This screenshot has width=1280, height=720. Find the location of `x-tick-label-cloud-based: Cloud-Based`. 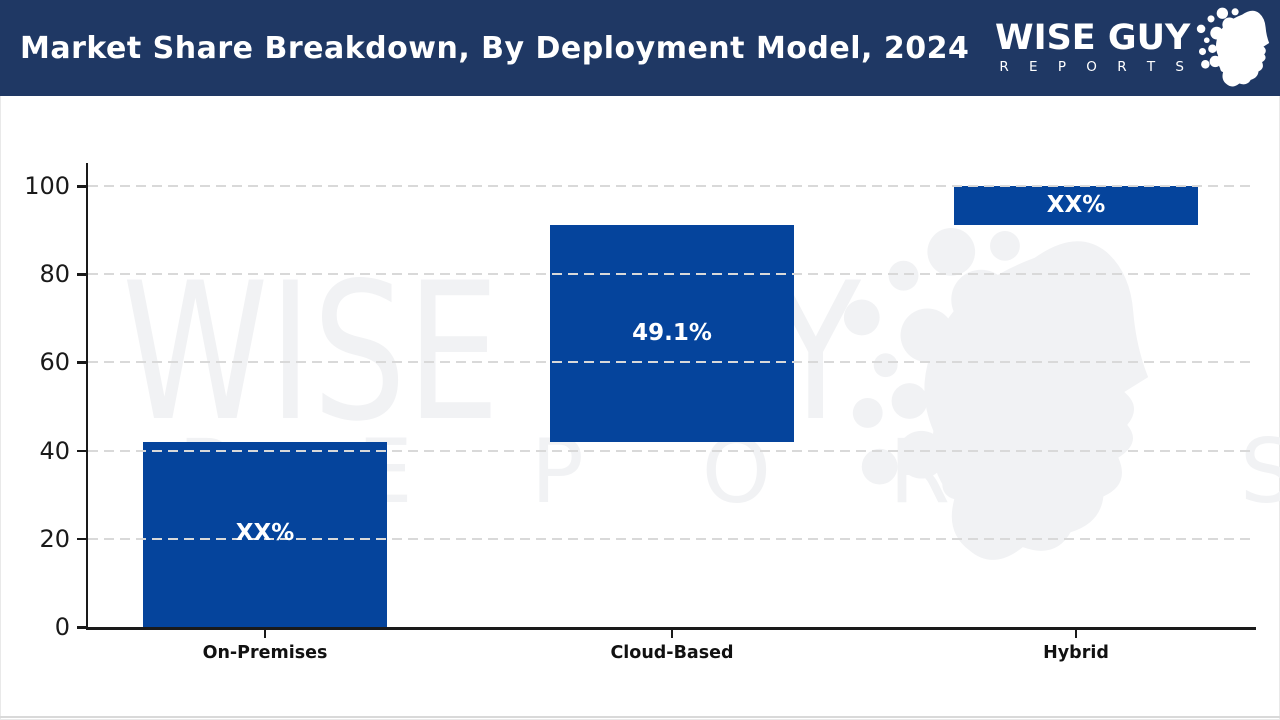

x-tick-label-cloud-based: Cloud-Based is located at coordinates (672, 653).